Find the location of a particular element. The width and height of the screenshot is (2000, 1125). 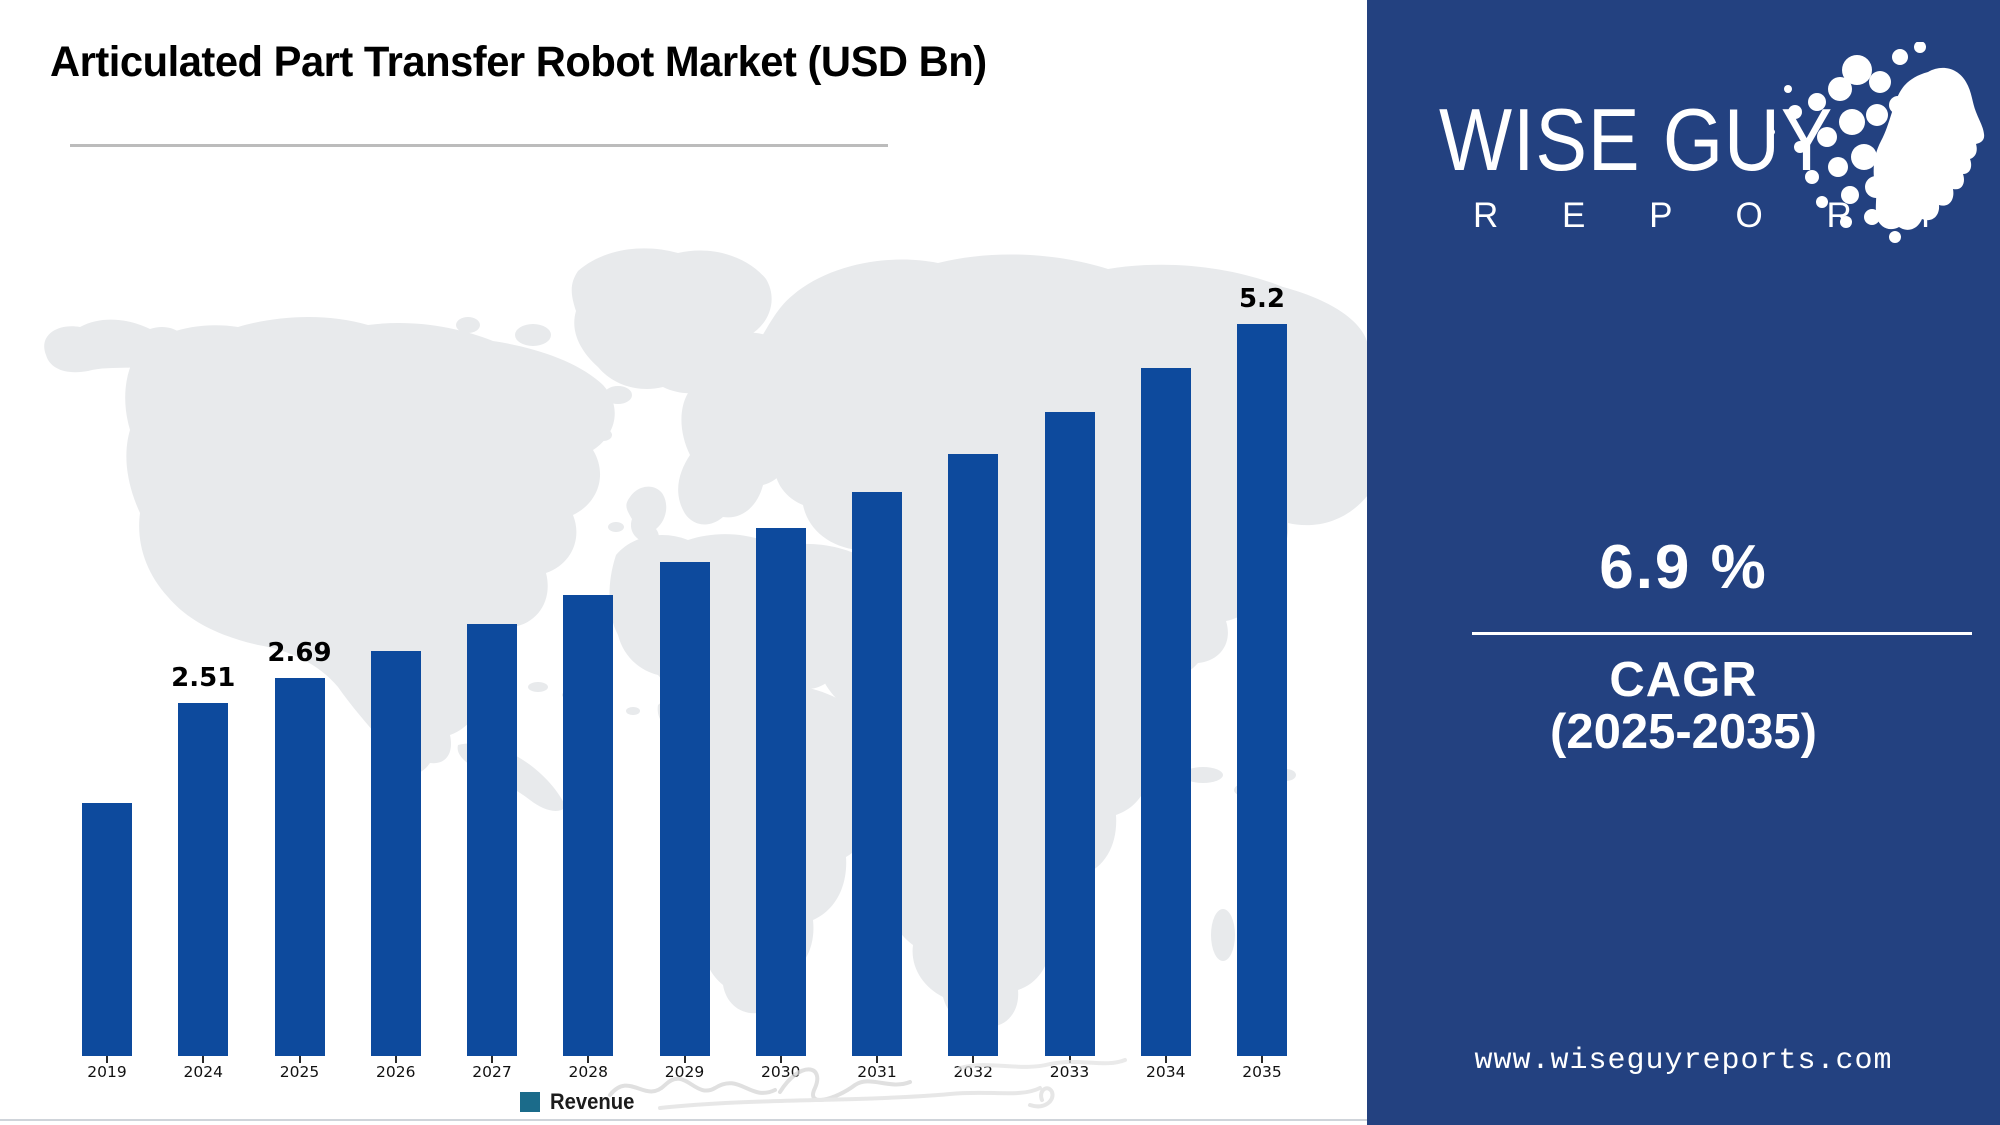

x-axis-tick-2026 is located at coordinates (395, 1059).